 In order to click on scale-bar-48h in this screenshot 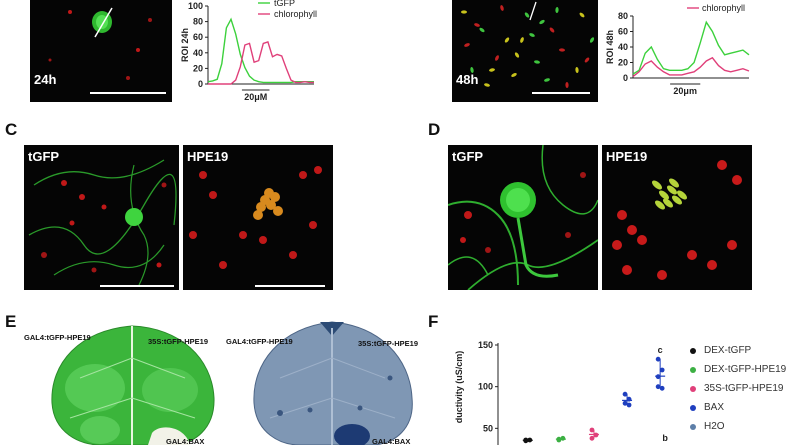, I will do `click(561, 93)`.